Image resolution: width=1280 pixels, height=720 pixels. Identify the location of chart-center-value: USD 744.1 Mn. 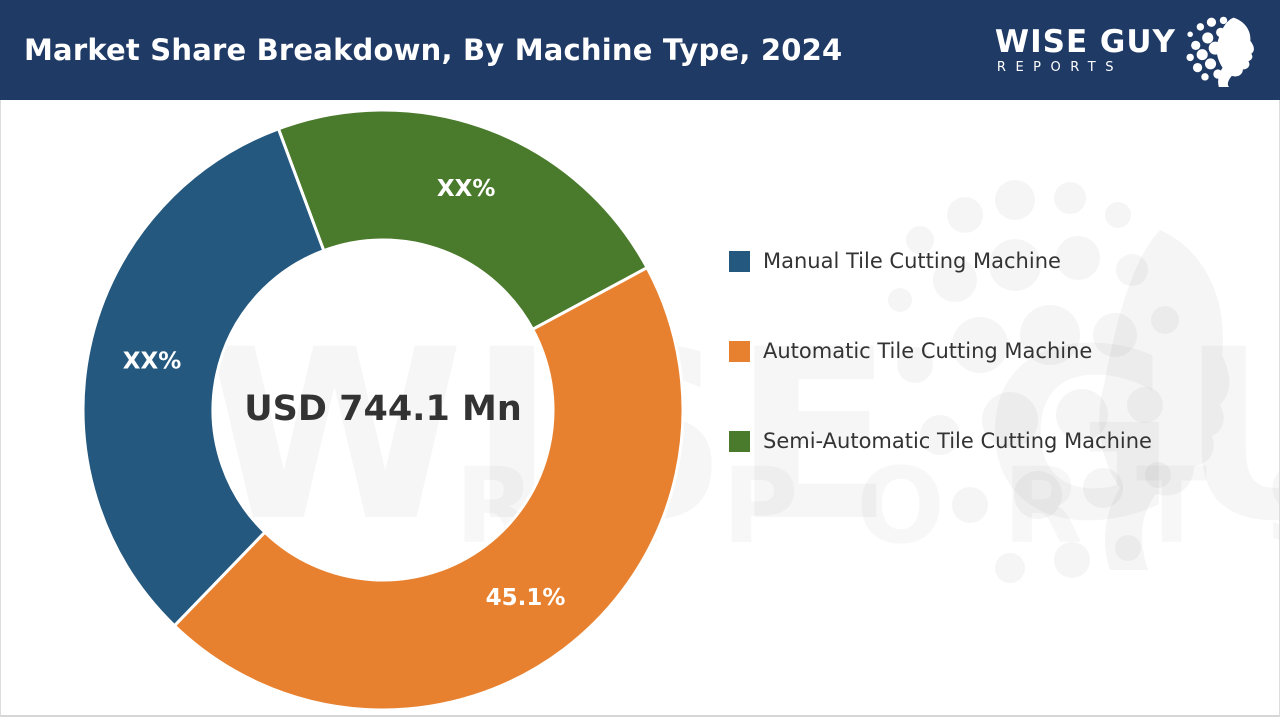
(383, 409).